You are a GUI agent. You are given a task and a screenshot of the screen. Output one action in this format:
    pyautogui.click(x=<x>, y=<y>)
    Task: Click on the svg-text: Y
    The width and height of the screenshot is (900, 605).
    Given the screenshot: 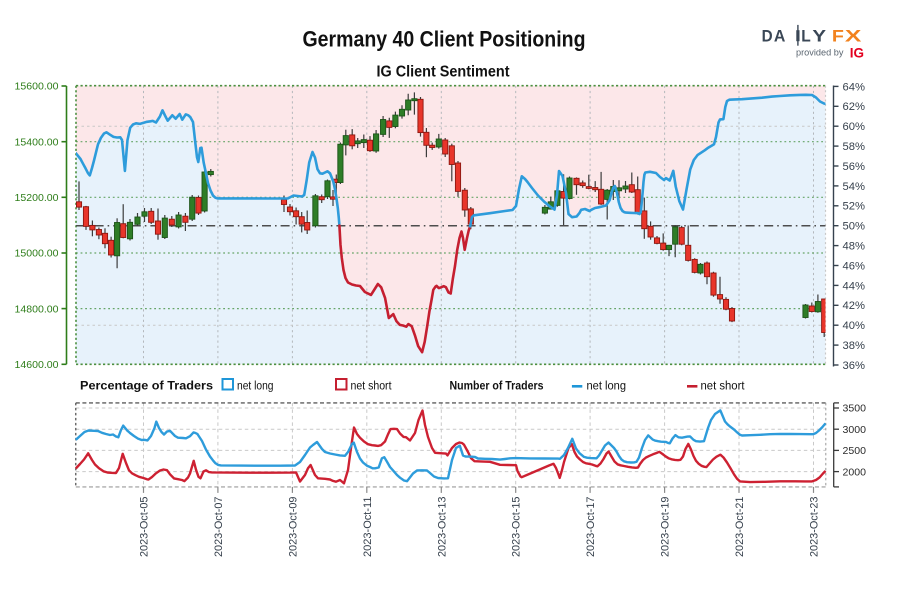 What is the action you would take?
    pyautogui.click(x=819, y=36)
    